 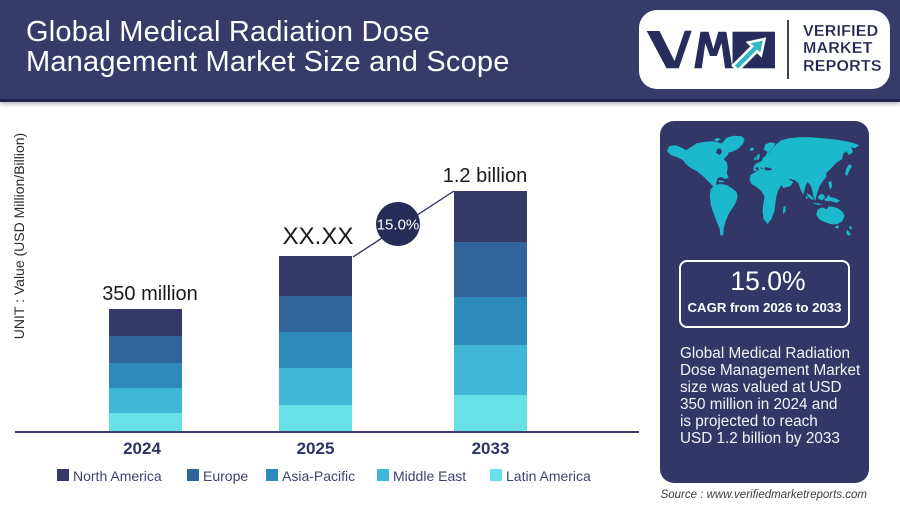 What do you see at coordinates (398, 225) in the screenshot?
I see `svg-text: 15.0%` at bounding box center [398, 225].